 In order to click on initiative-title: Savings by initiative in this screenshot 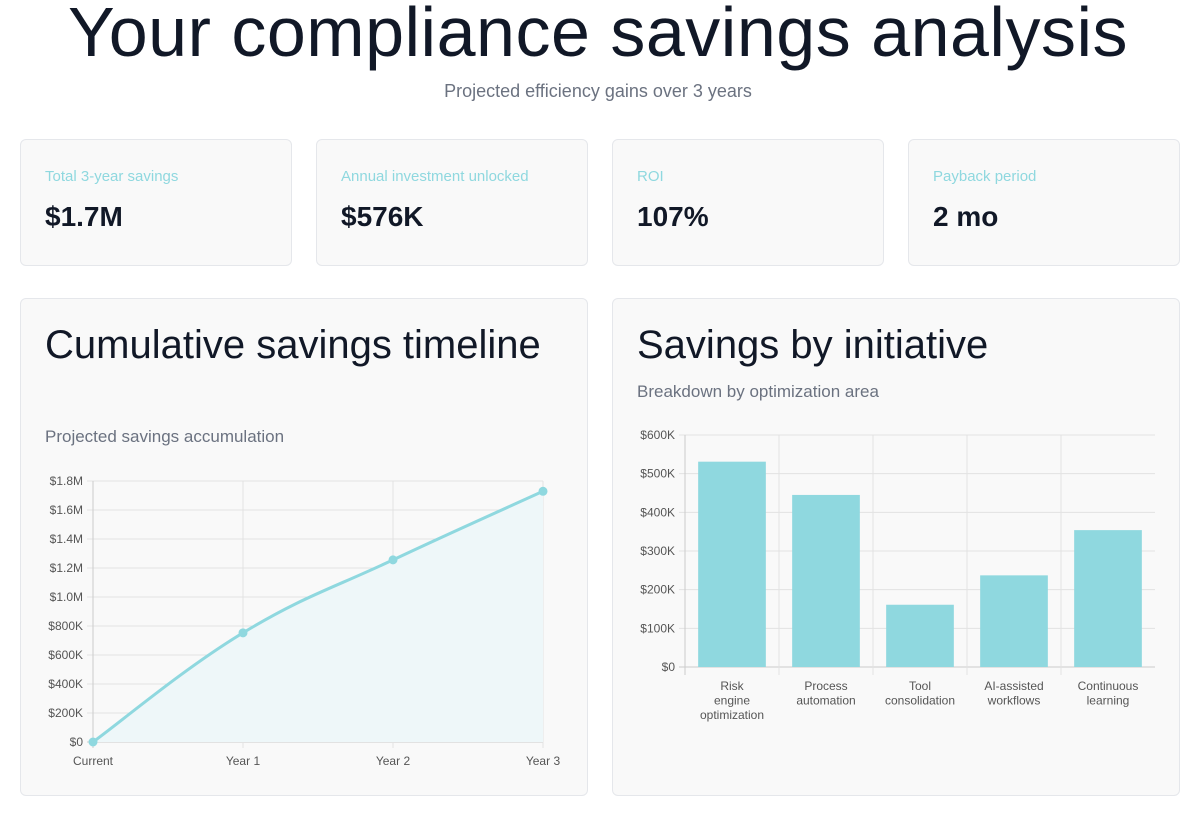, I will do `click(813, 345)`.